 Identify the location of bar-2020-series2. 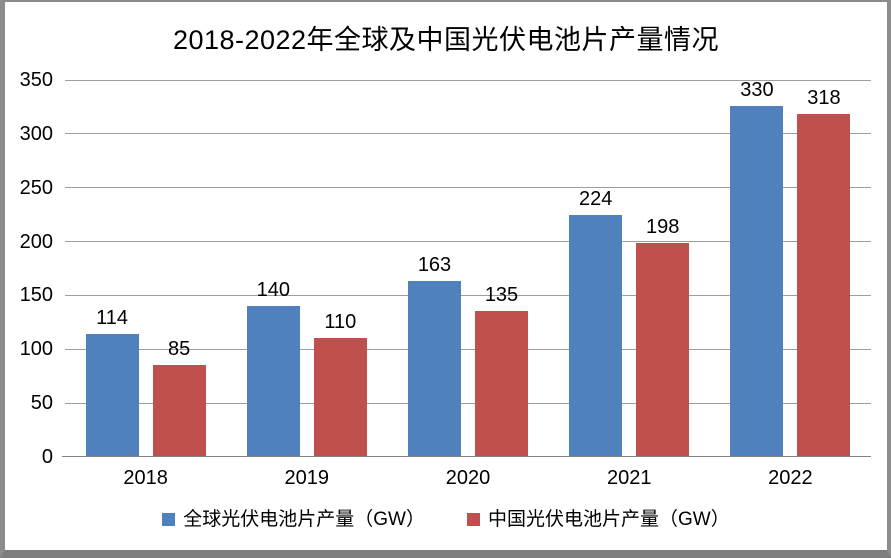
(501, 383).